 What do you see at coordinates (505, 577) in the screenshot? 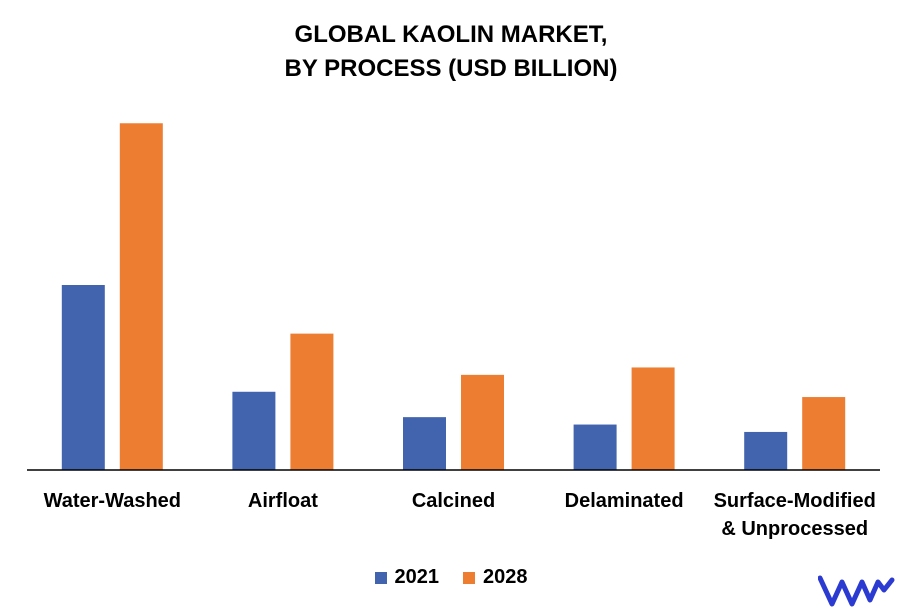
I see `legend-label: 2028` at bounding box center [505, 577].